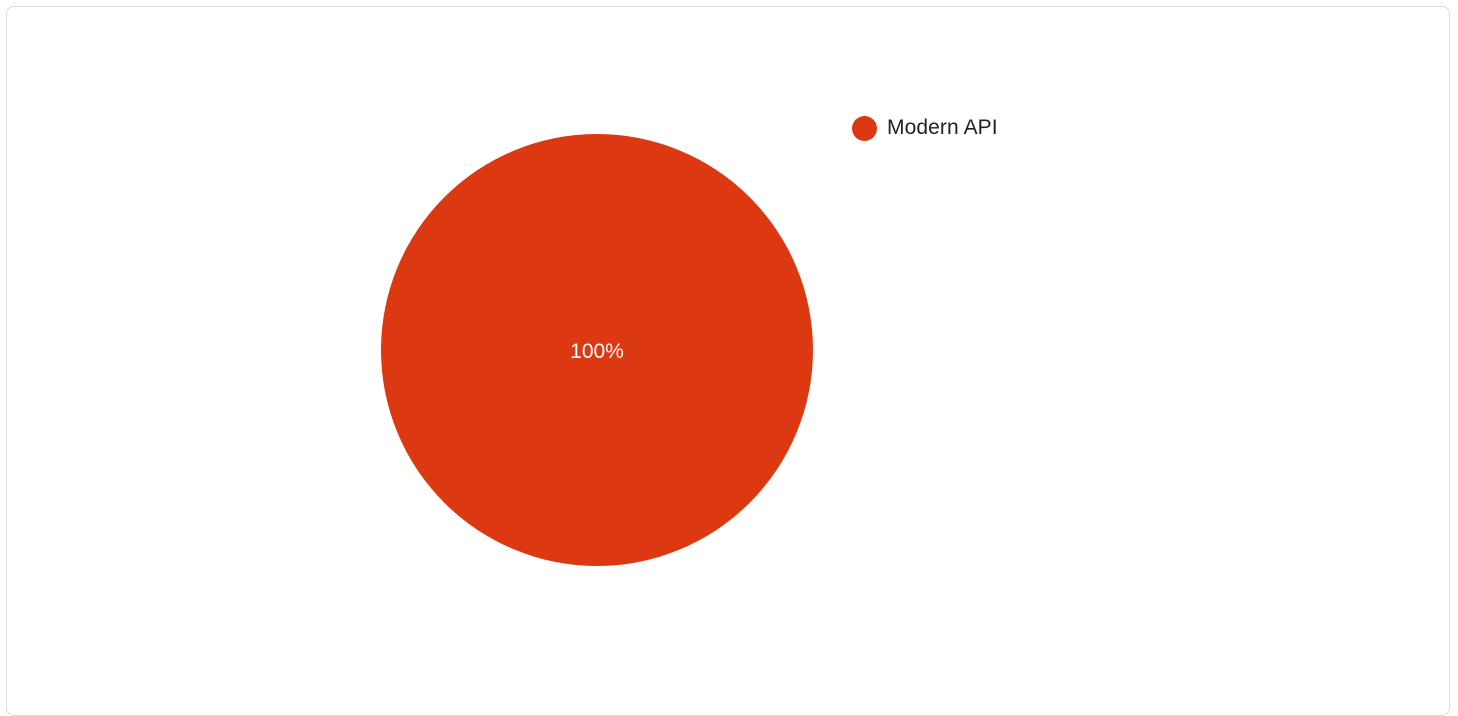 The height and width of the screenshot is (716, 1458). What do you see at coordinates (864, 128) in the screenshot?
I see `legend-swatch` at bounding box center [864, 128].